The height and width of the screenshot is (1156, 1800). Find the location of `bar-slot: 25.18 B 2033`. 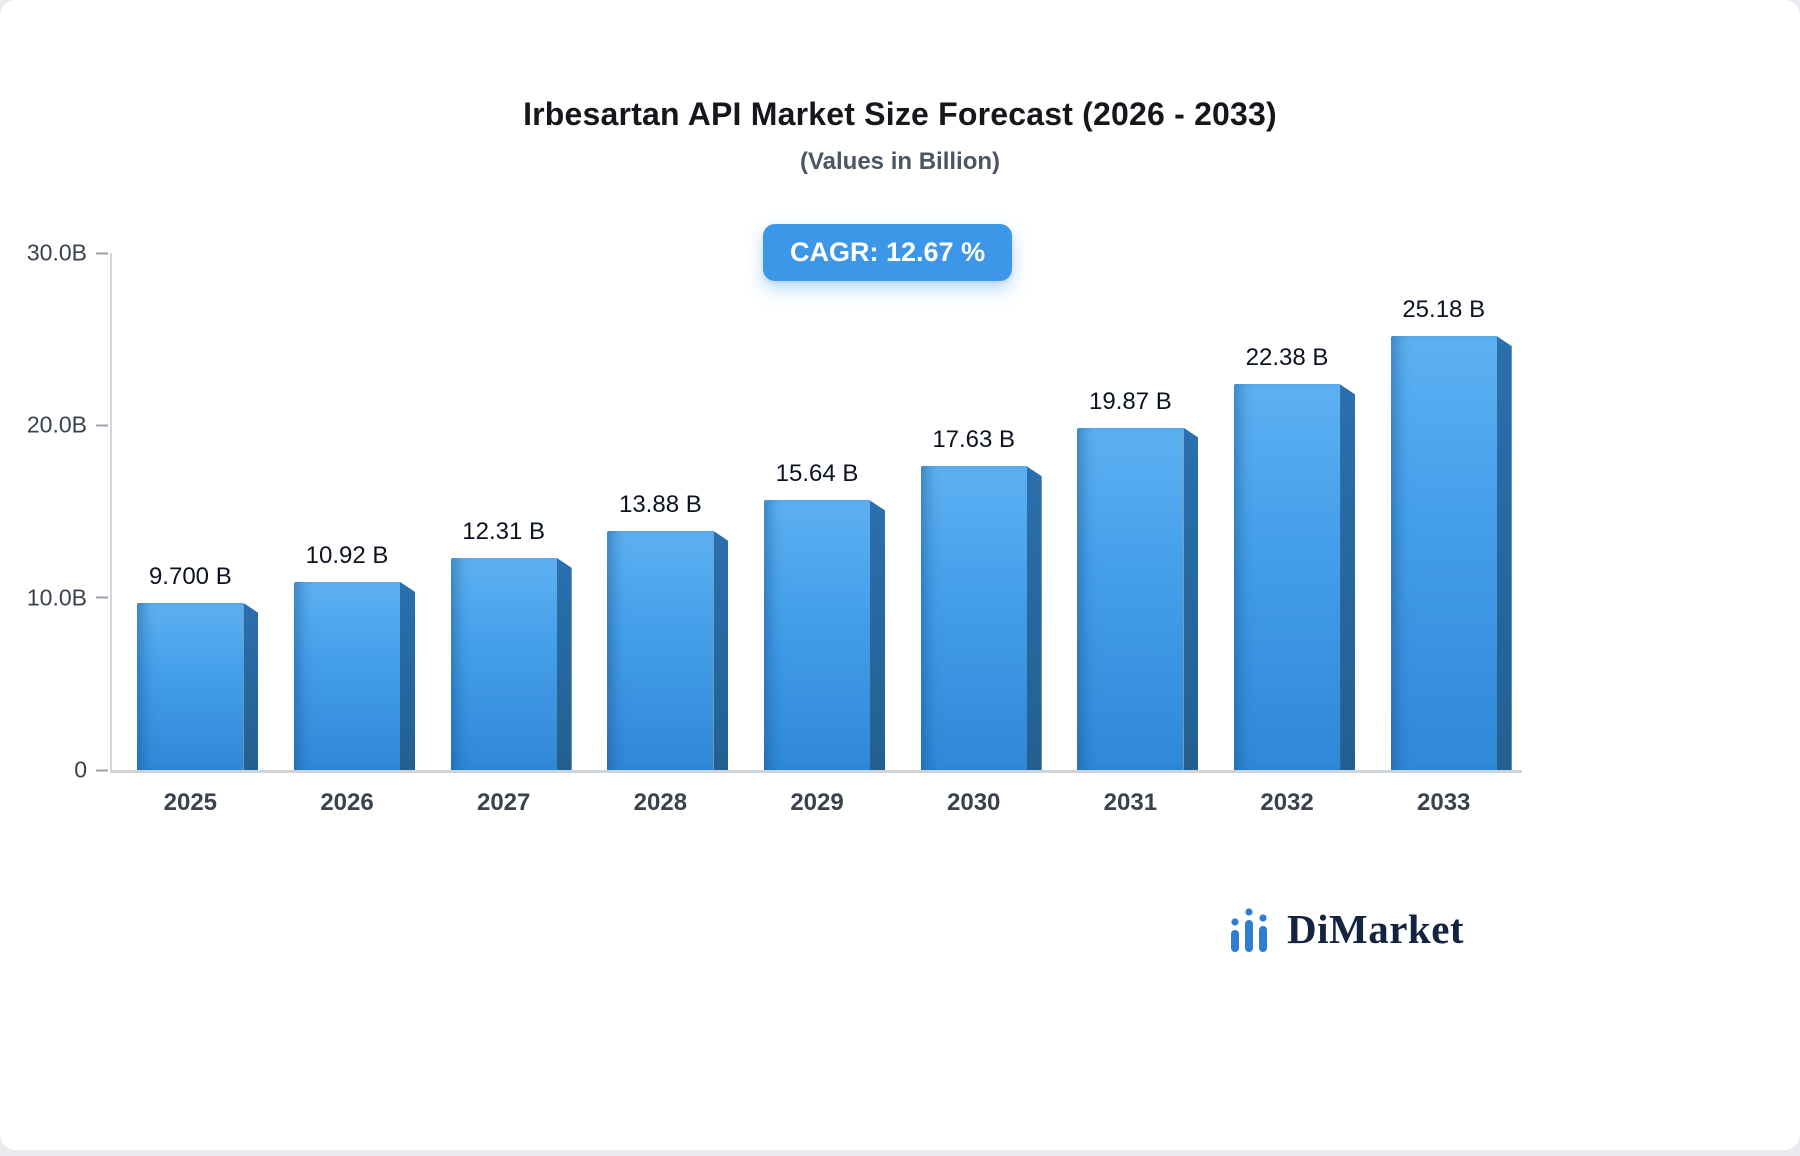

bar-slot: 25.18 B 2033 is located at coordinates (1443, 534).